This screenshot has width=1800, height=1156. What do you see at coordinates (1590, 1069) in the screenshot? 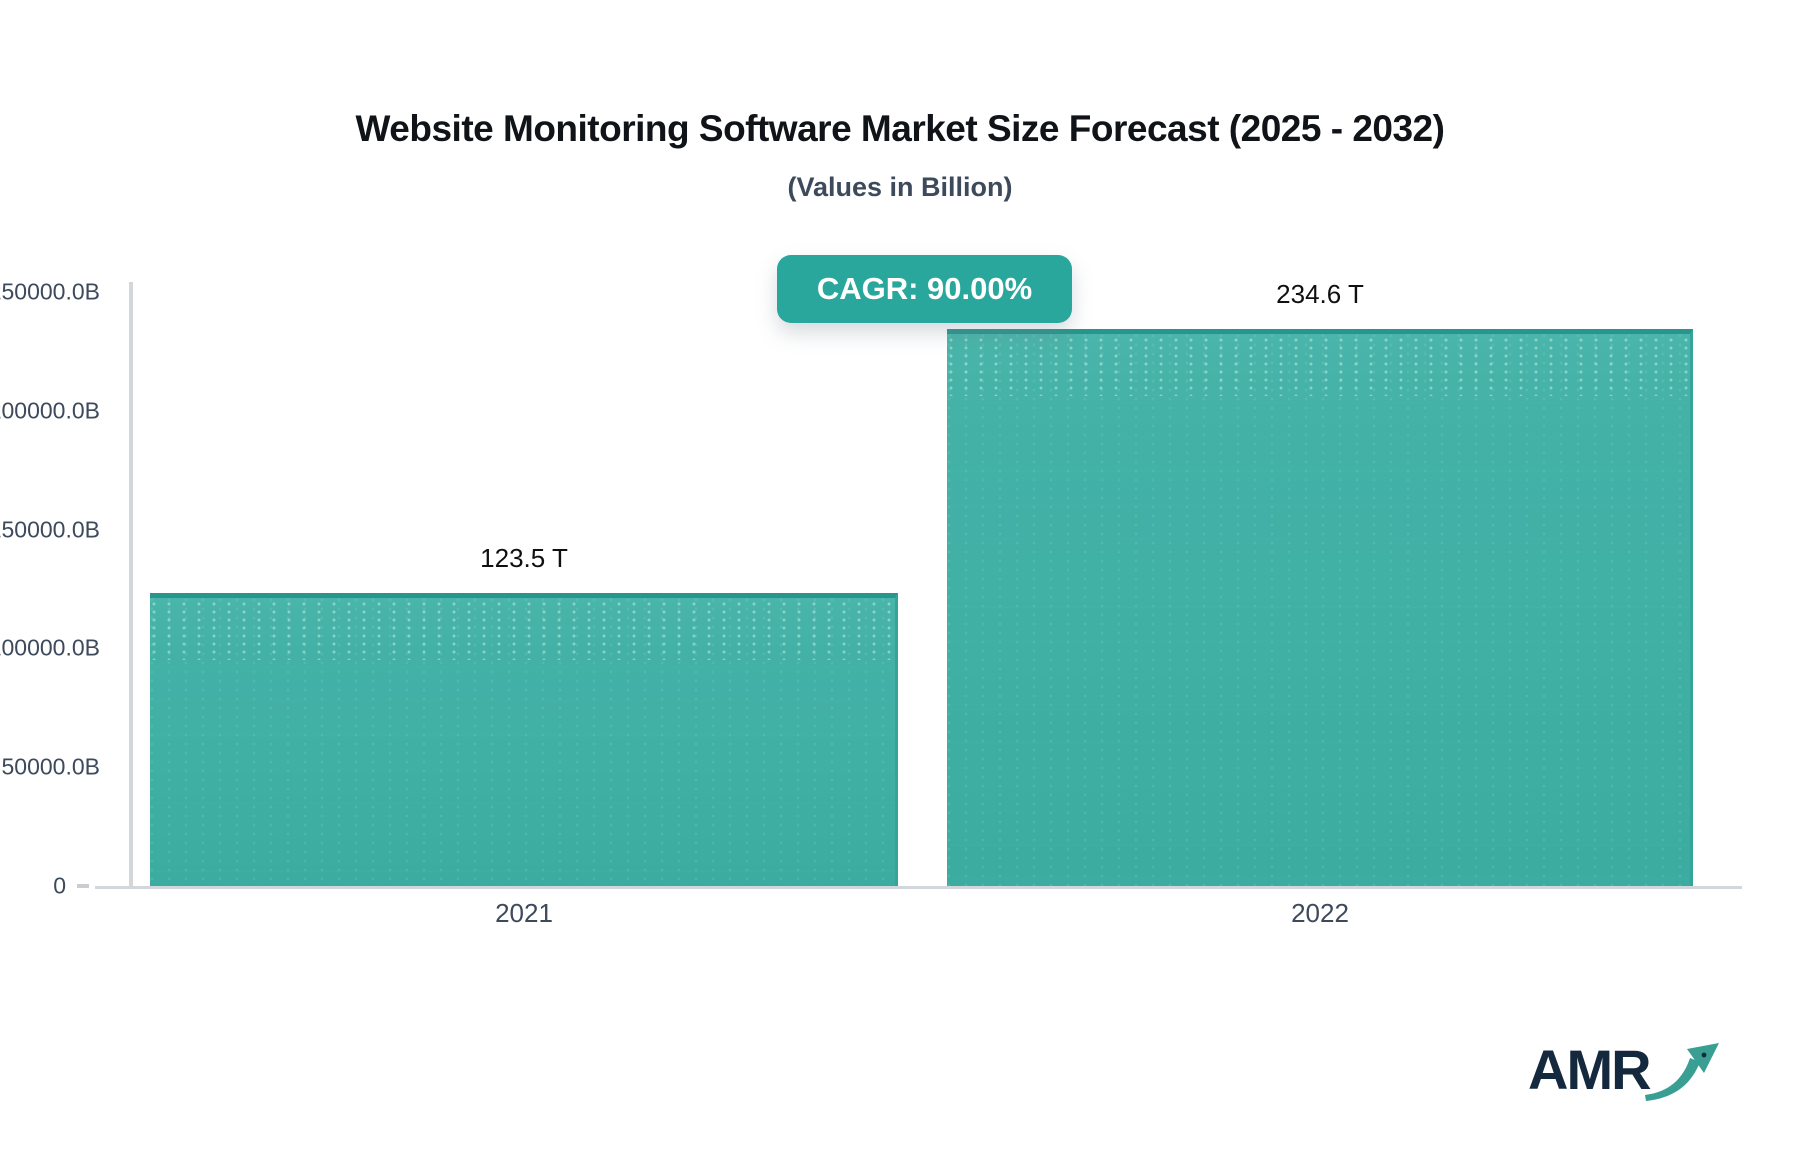
I see `amr-logo-text: AMR` at bounding box center [1590, 1069].